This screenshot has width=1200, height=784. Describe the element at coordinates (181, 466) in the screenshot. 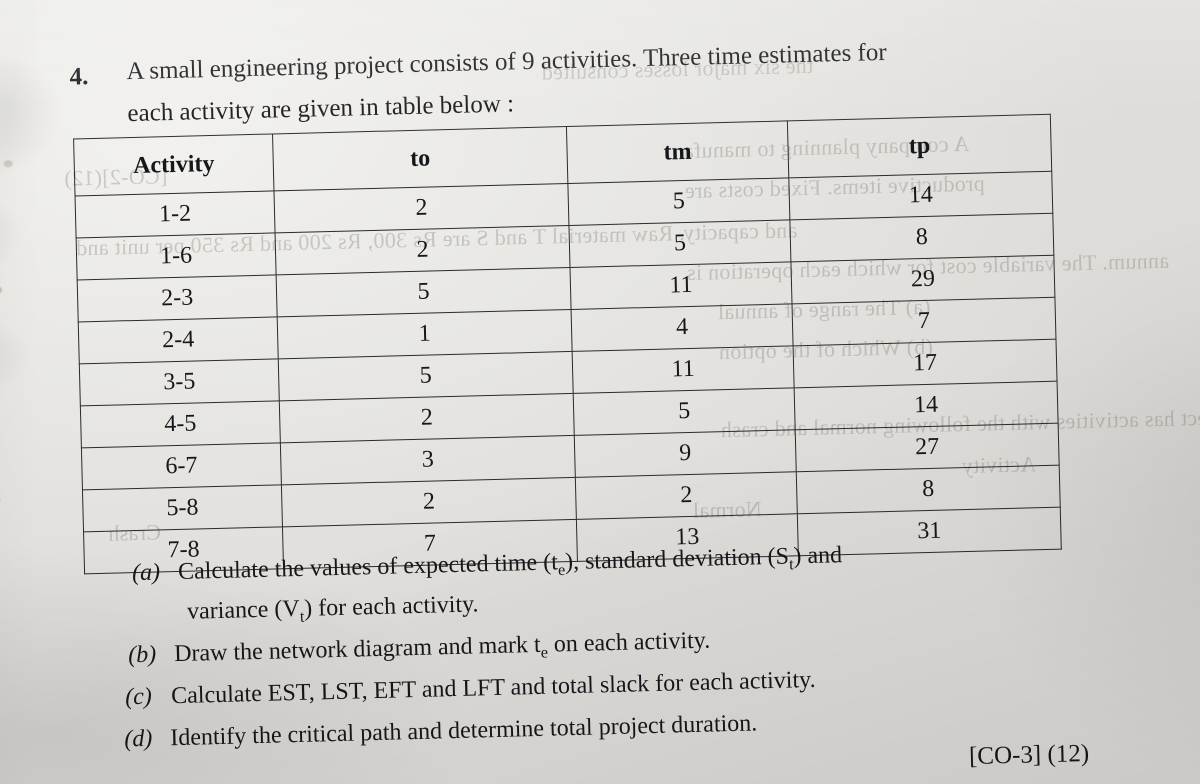

I see `cell-activity: 6-7` at that location.